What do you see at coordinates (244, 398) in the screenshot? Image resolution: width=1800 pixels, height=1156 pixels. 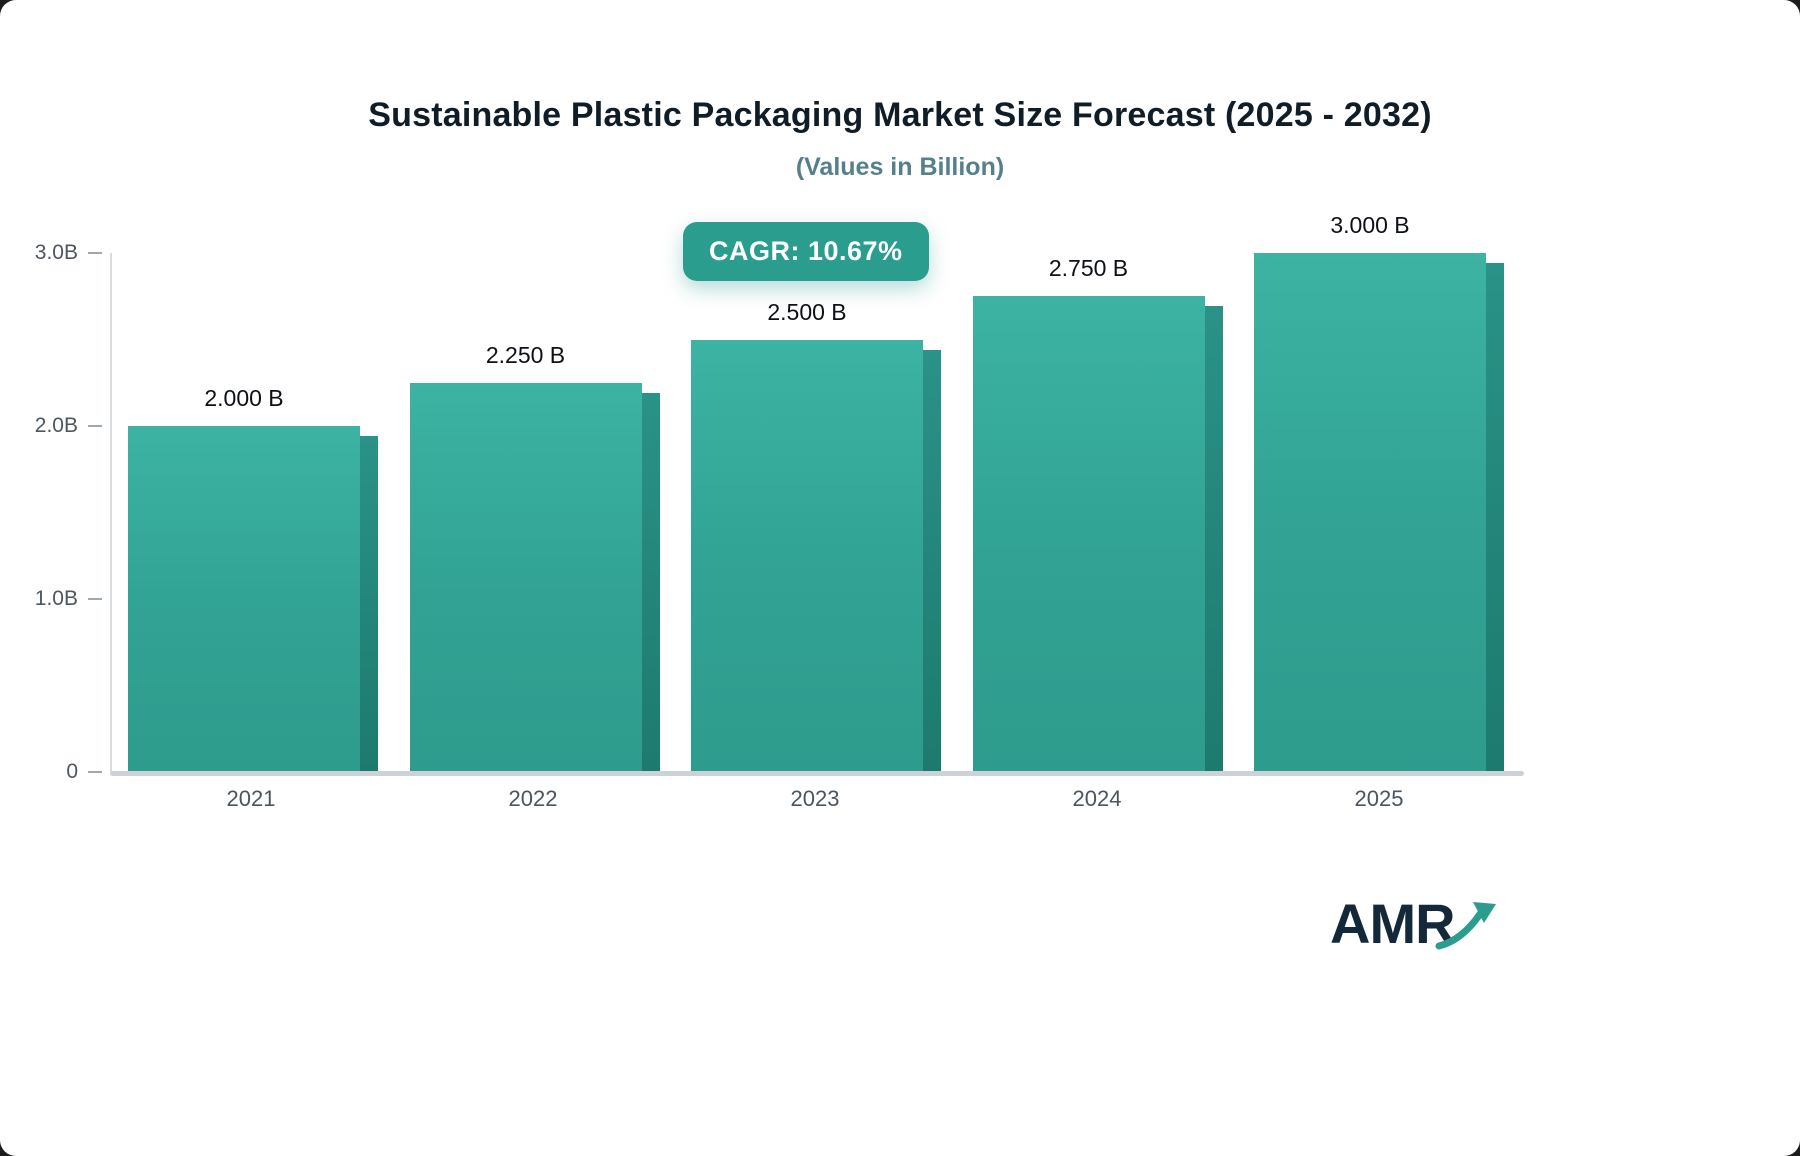 I see `bar-value-label: 2.000 B` at bounding box center [244, 398].